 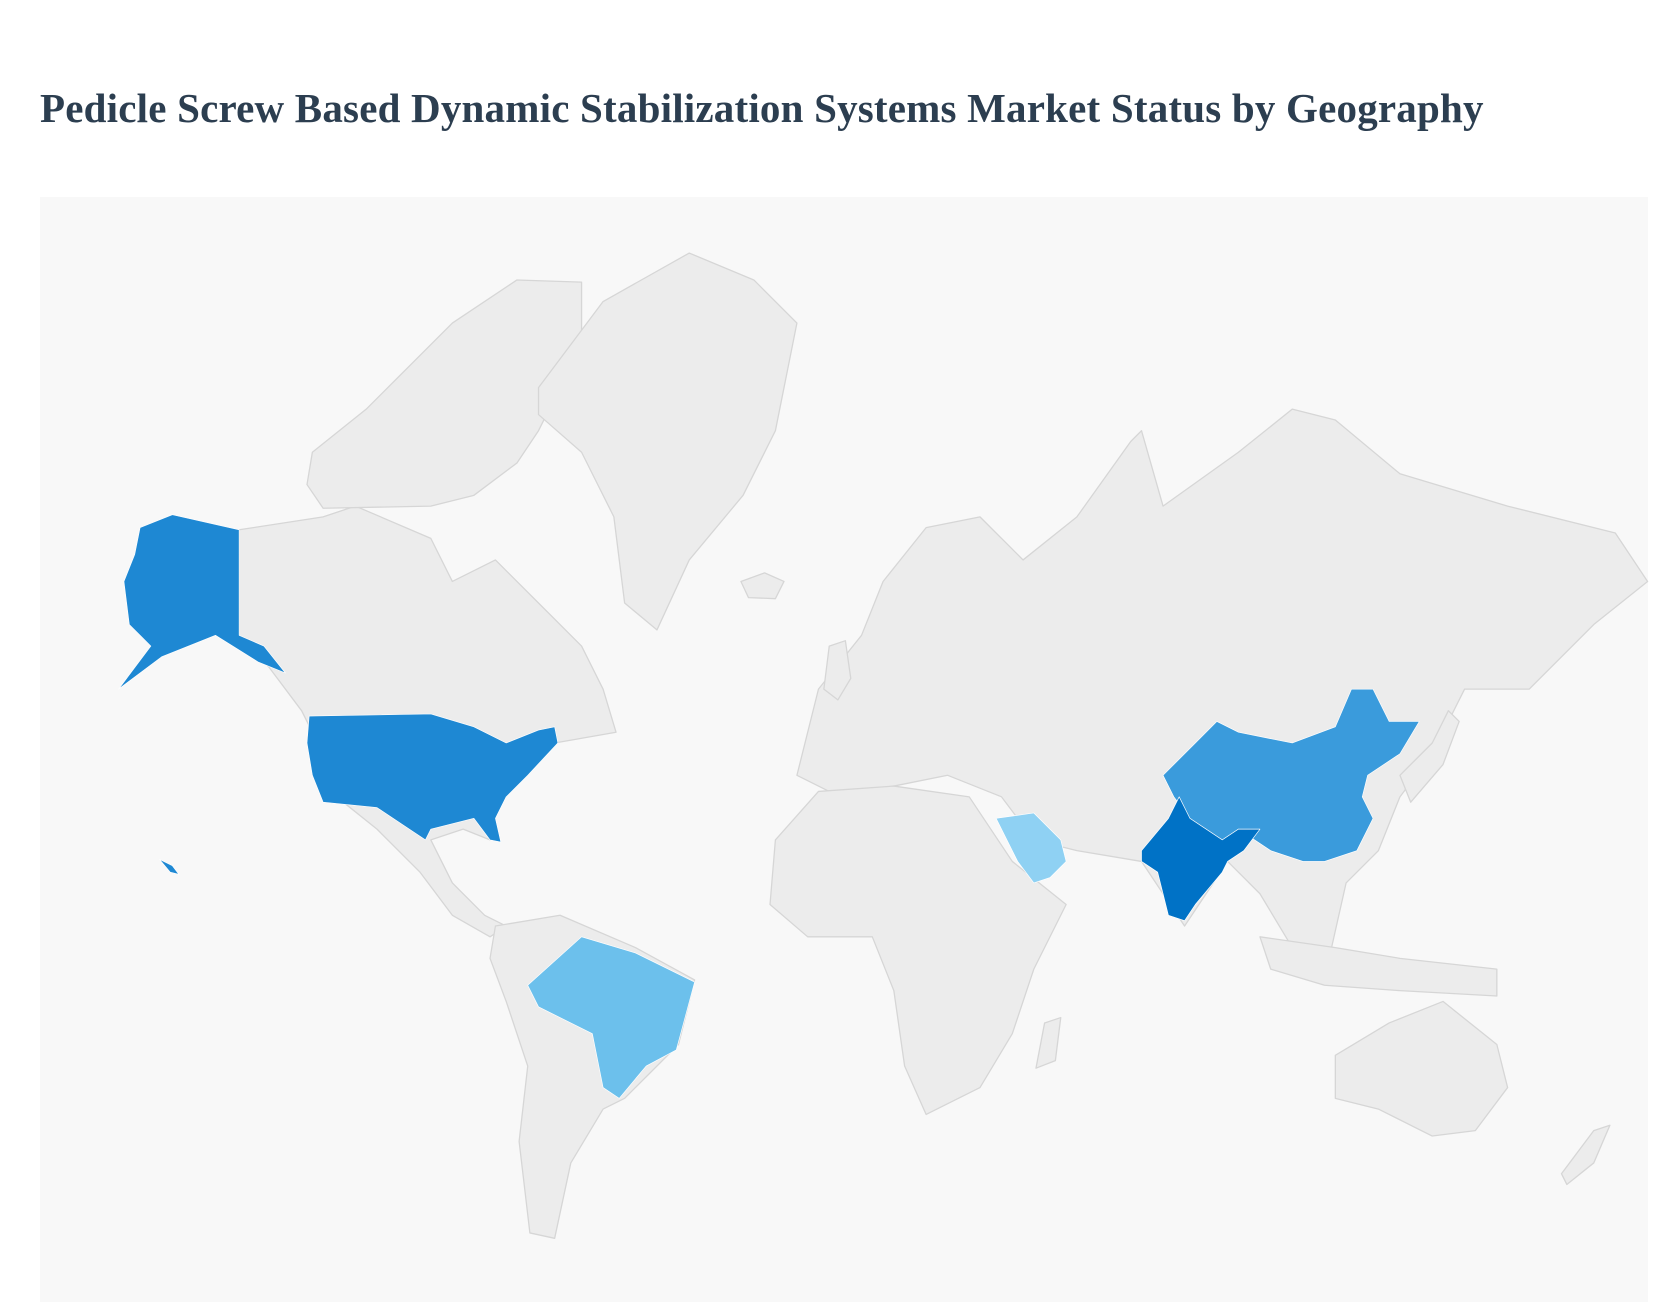 I want to click on region-saudi-arabia: Saudi Arabia, so click(x=1031, y=848).